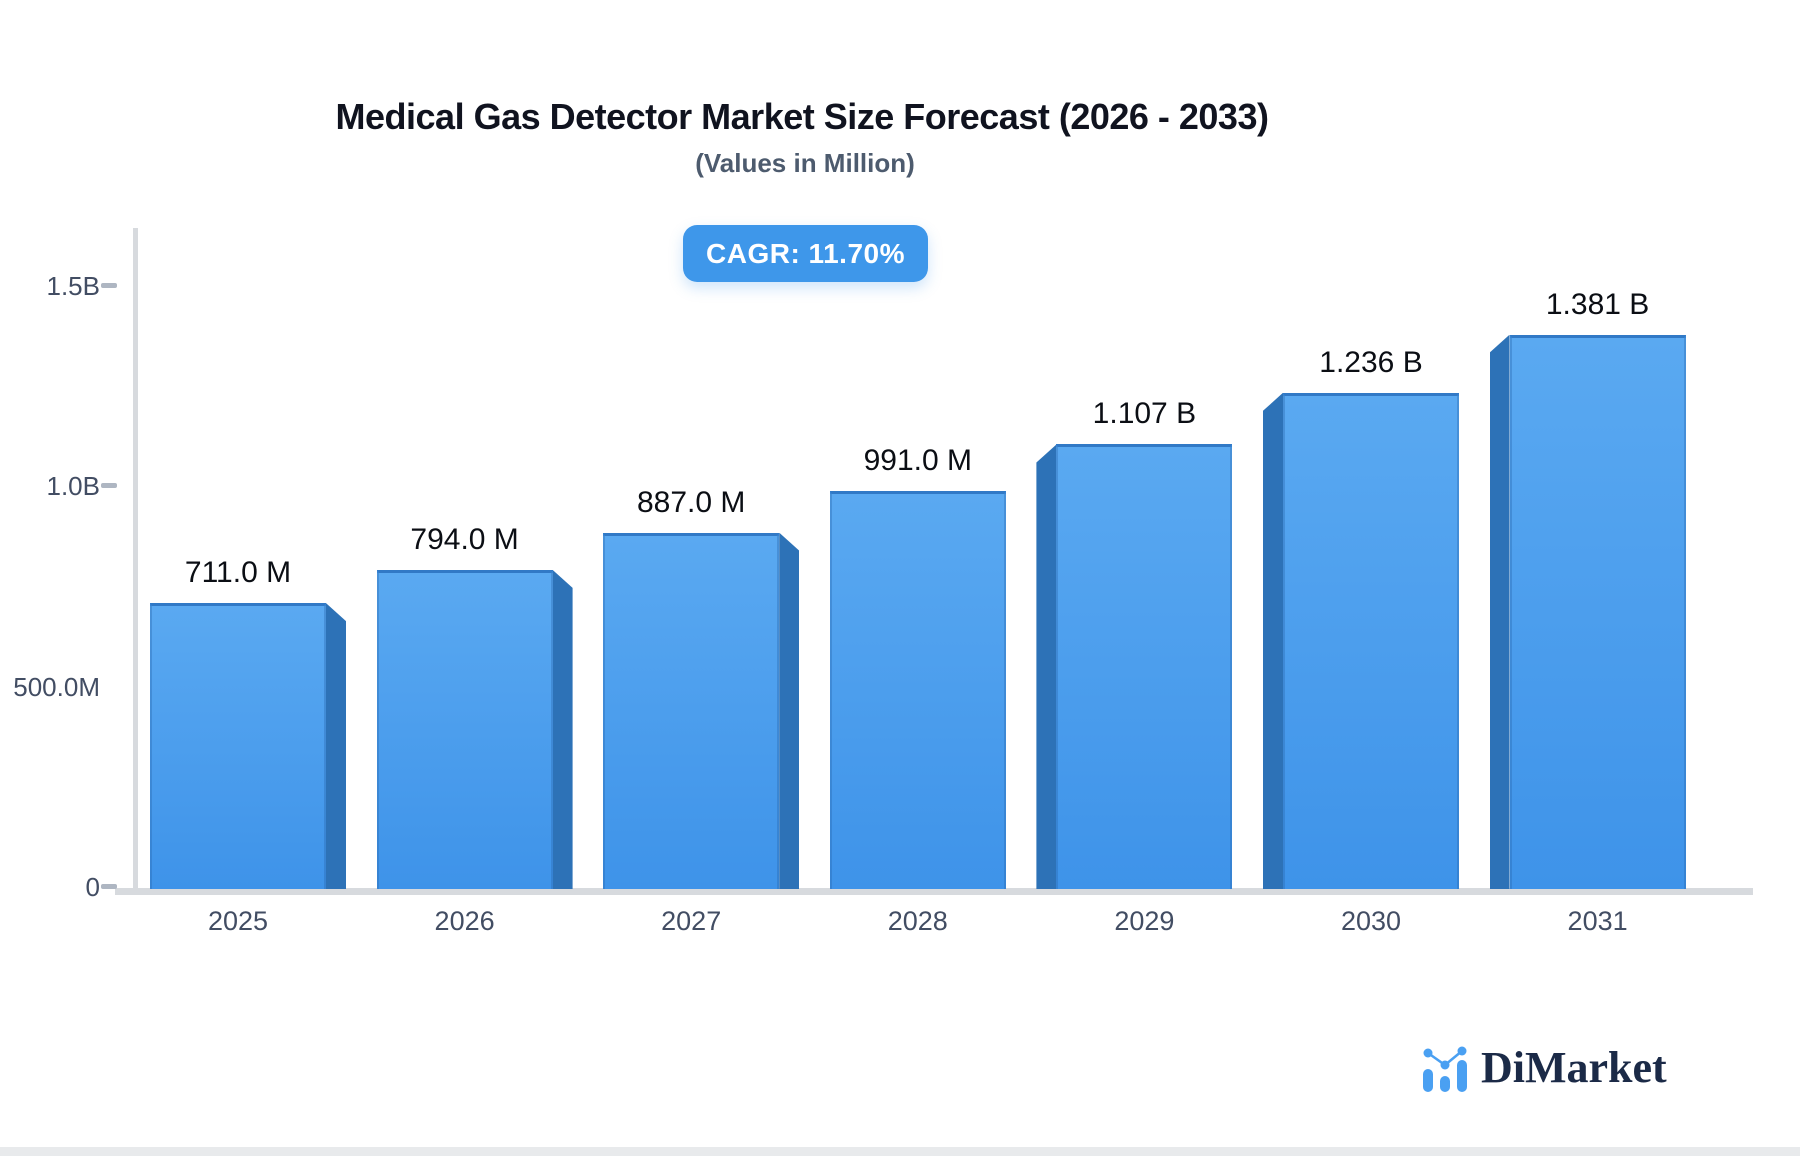  Describe the element at coordinates (92, 887) in the screenshot. I see `y-tick-label-0: 0` at that location.